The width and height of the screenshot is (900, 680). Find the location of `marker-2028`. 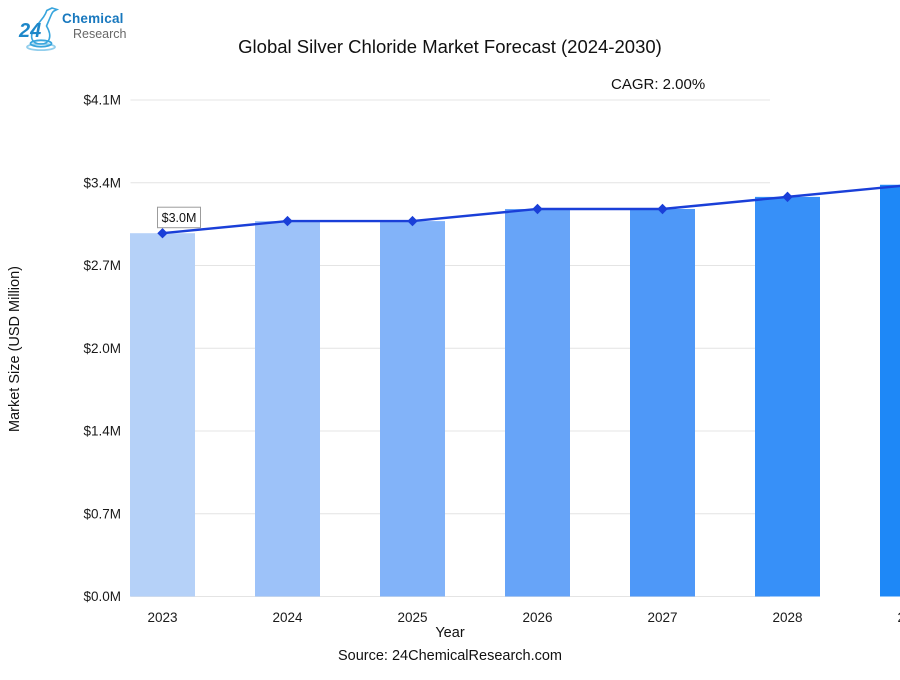

marker-2028 is located at coordinates (787, 197).